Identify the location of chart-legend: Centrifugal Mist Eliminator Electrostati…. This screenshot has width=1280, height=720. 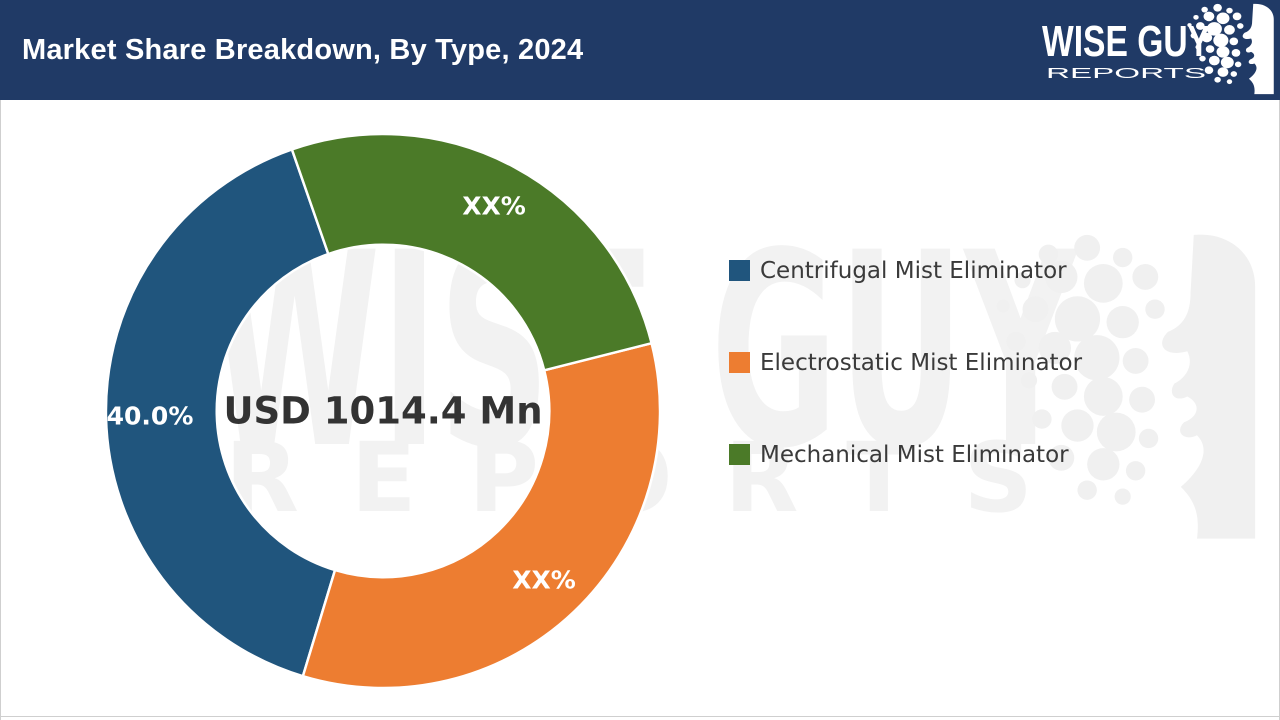
(905, 362).